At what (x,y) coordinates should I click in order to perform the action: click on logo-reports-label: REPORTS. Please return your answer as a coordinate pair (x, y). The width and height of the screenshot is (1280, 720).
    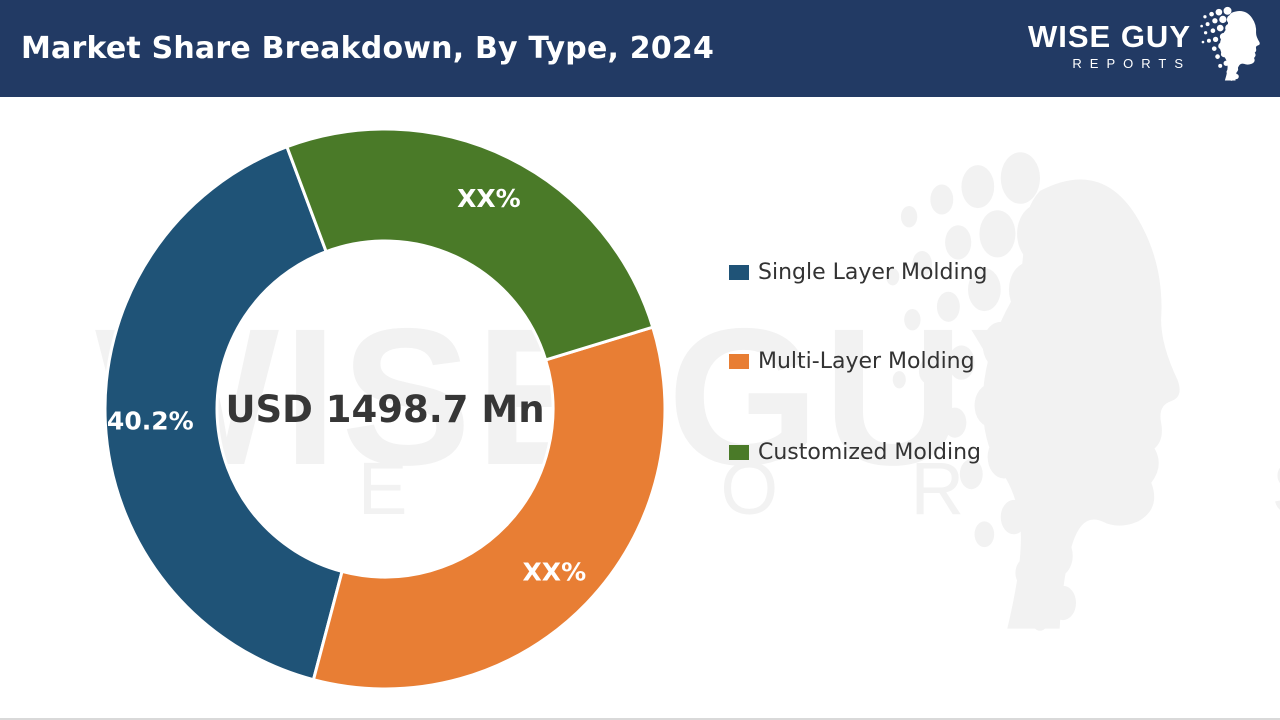
    Looking at the image, I should click on (1131, 63).